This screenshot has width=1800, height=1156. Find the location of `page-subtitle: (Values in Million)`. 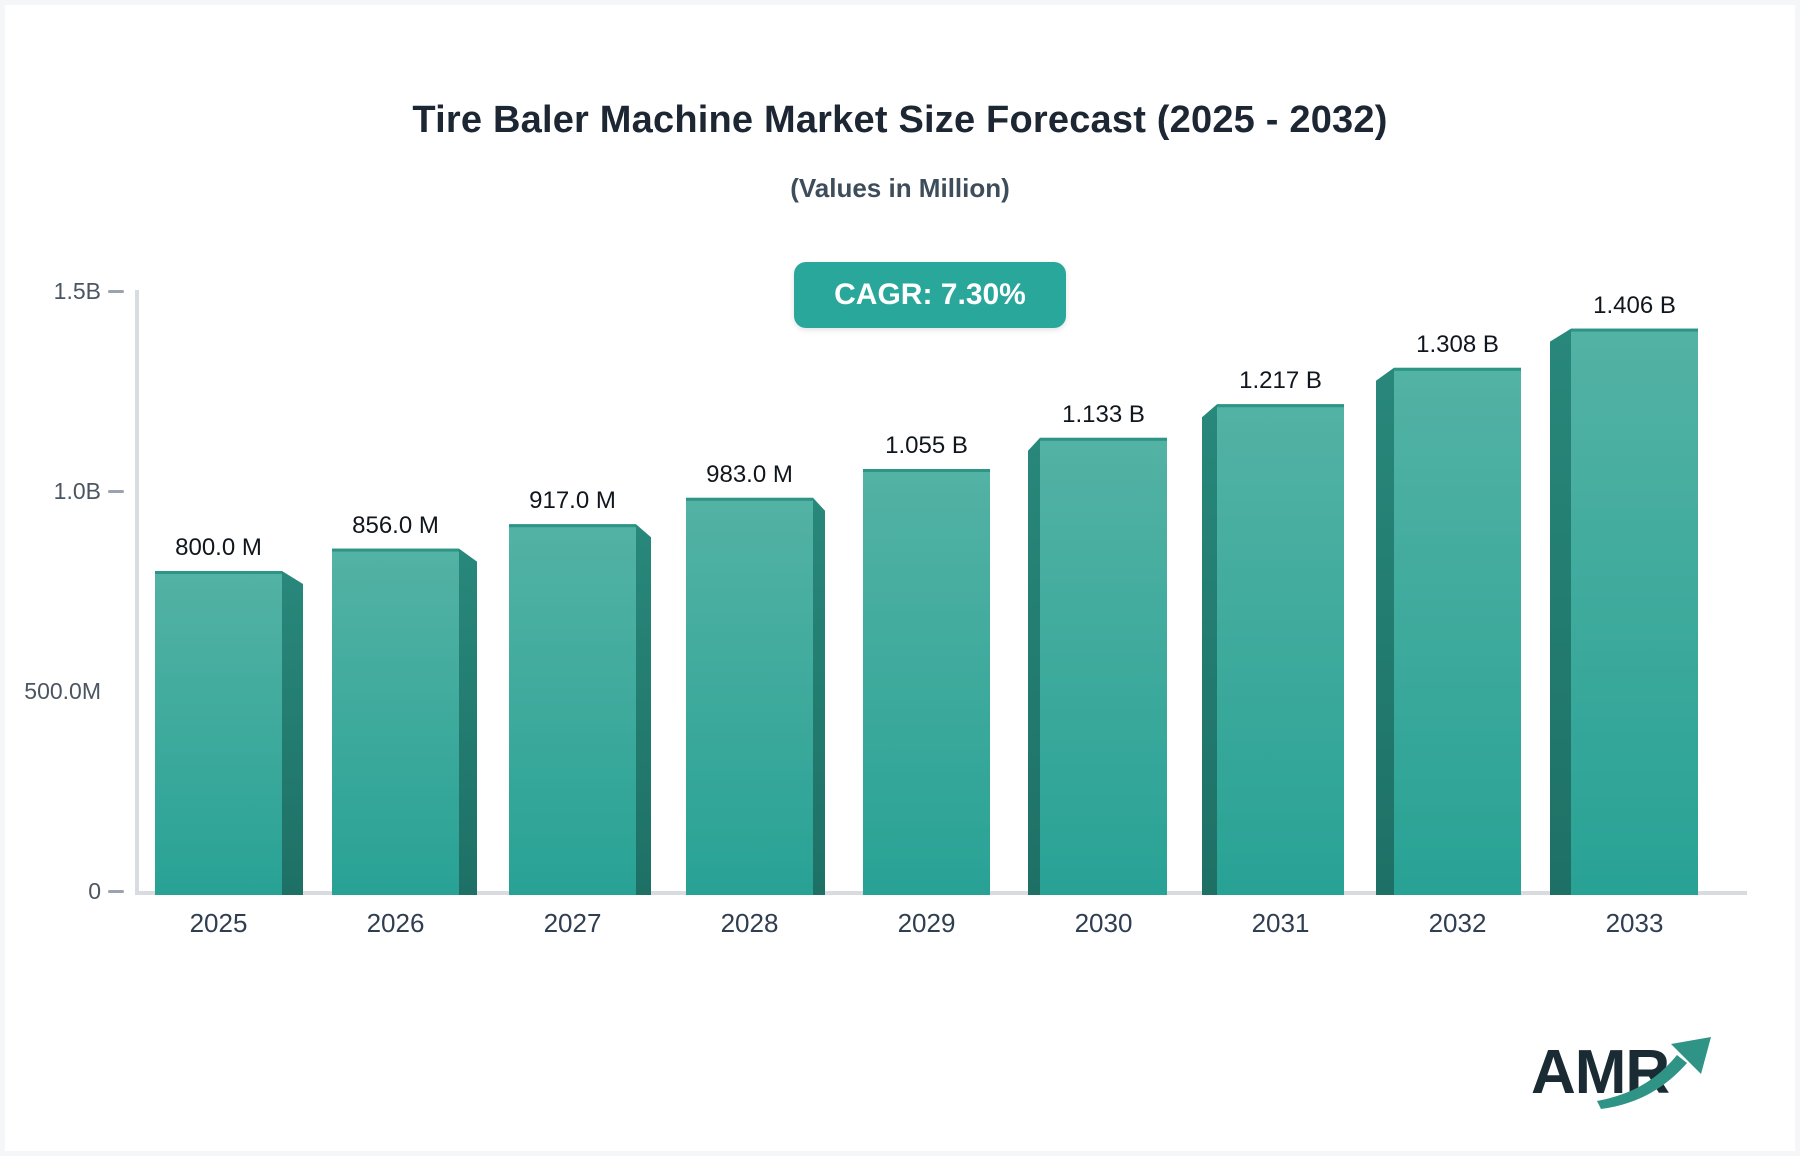

page-subtitle: (Values in Million) is located at coordinates (900, 188).